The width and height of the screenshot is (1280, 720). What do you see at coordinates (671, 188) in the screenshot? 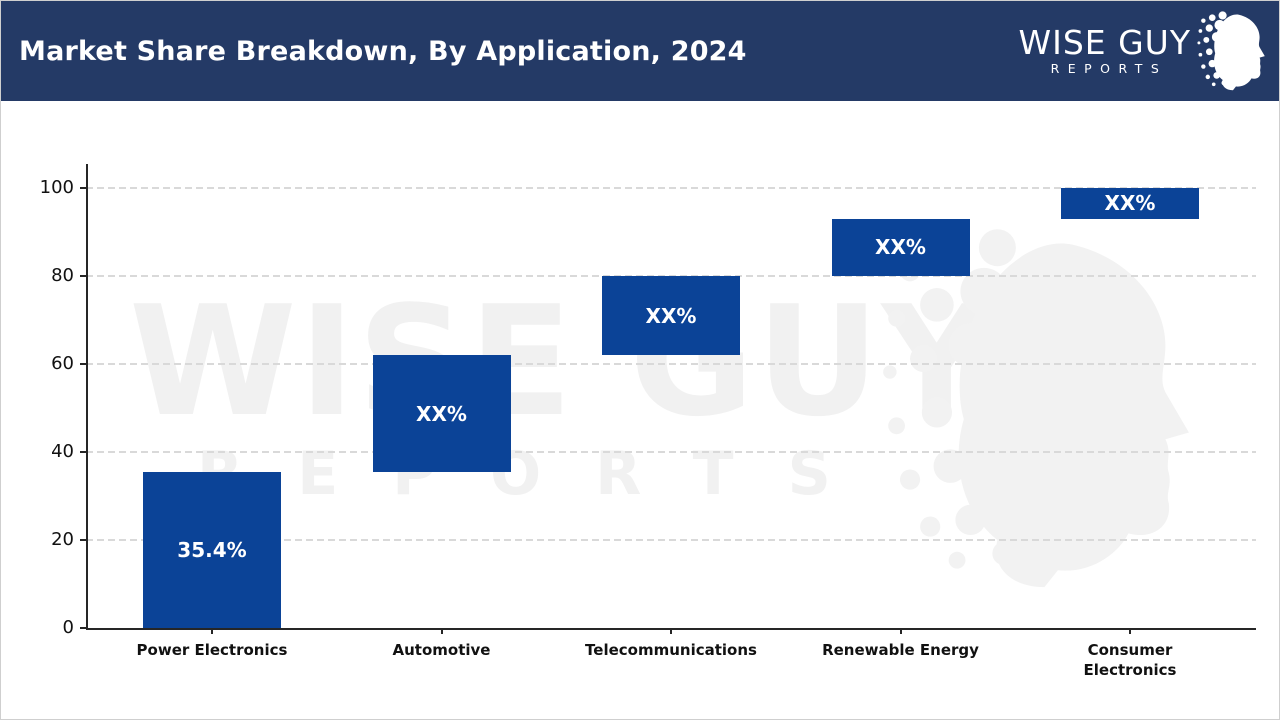
I see `gridline-y100` at bounding box center [671, 188].